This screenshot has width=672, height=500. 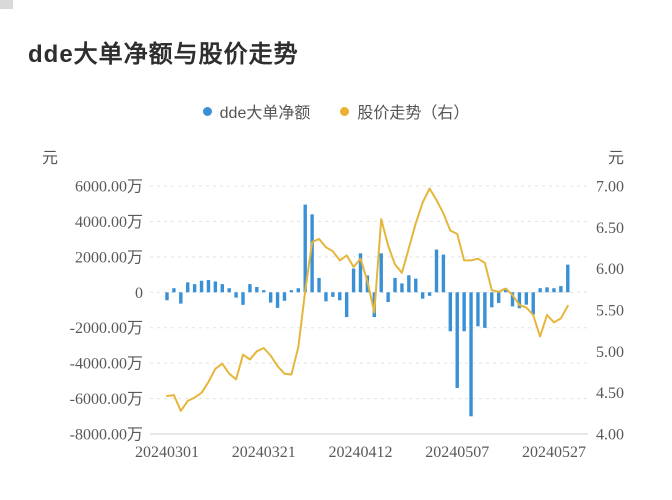 I want to click on y-axis-right-tick-label: 4.50, so click(x=610, y=393).